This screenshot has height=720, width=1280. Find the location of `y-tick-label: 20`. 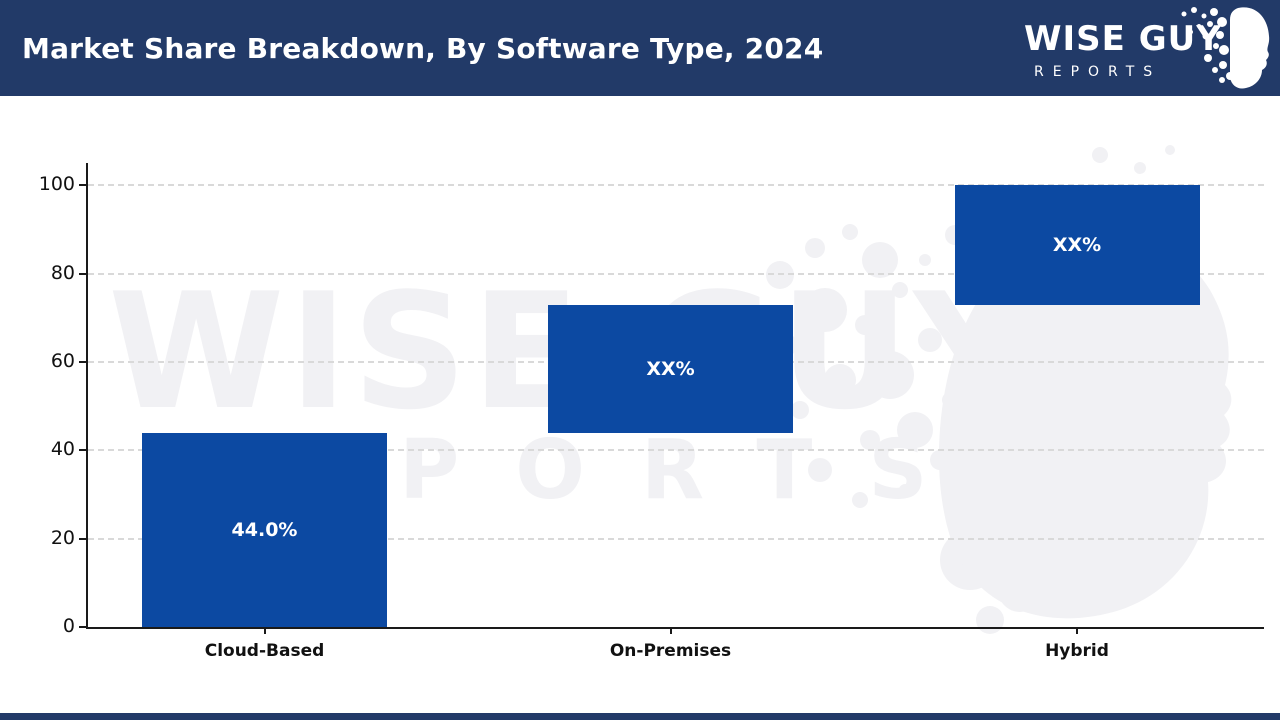

y-tick-label: 20 is located at coordinates (62, 537).